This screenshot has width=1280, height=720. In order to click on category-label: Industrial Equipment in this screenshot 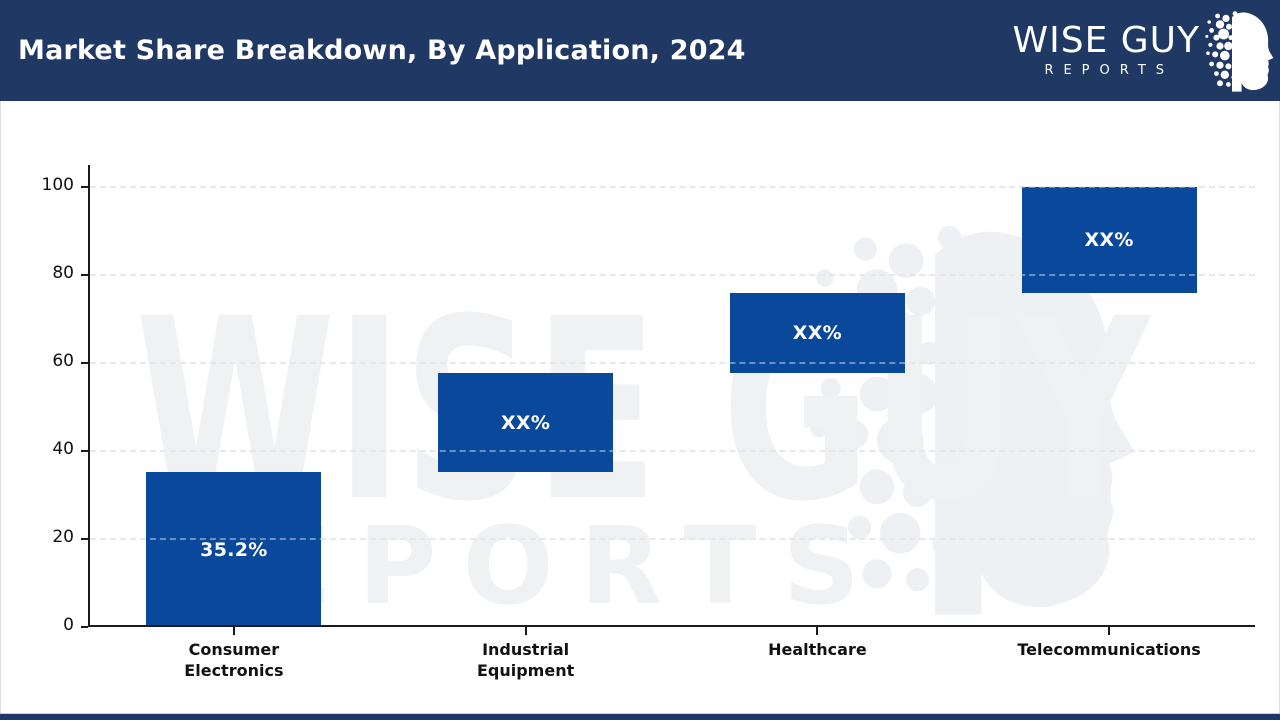, I will do `click(526, 660)`.